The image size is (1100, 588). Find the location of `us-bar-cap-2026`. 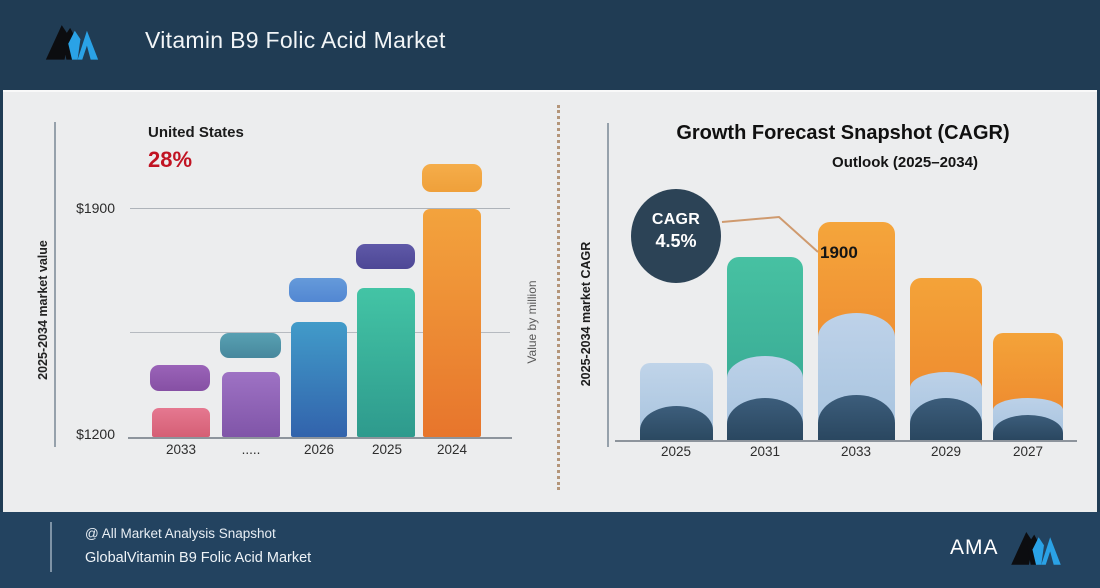

us-bar-cap-2026 is located at coordinates (318, 290).